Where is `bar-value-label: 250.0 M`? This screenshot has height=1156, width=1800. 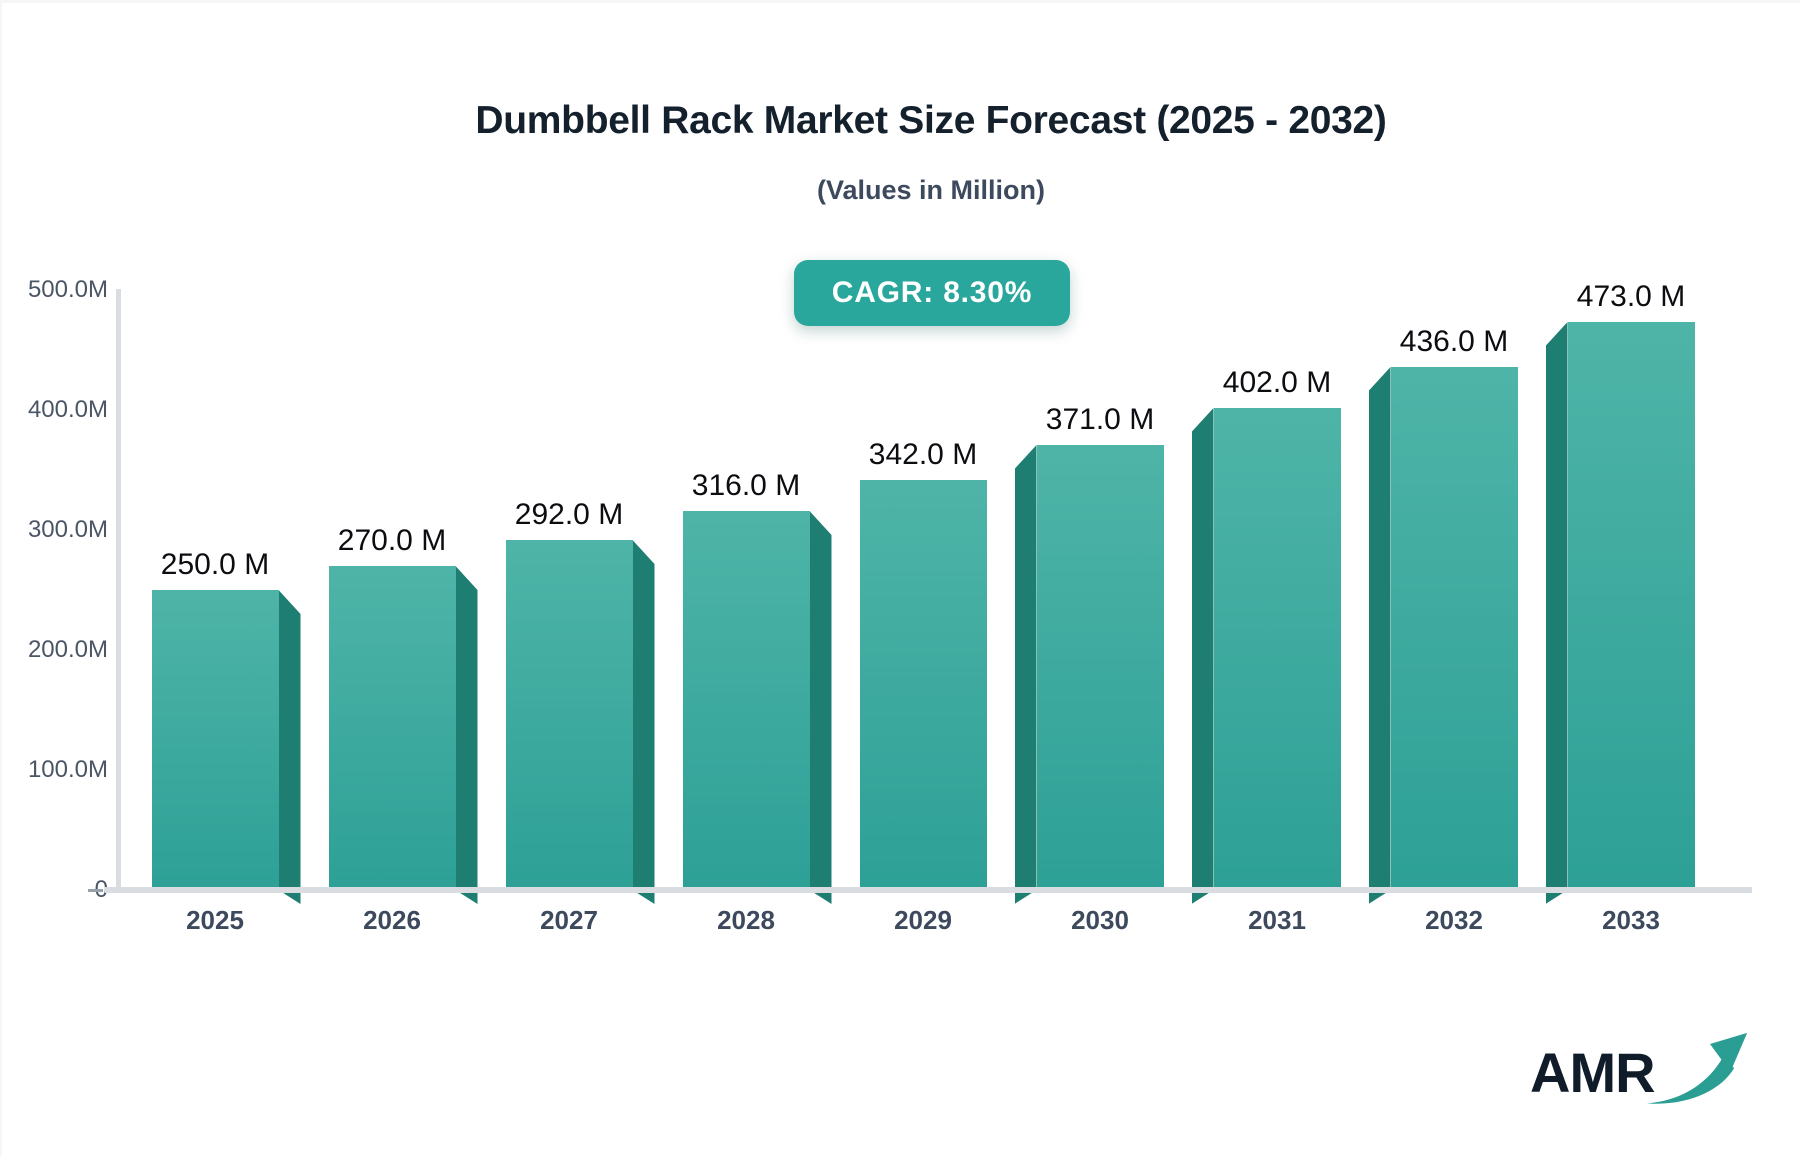
bar-value-label: 250.0 M is located at coordinates (215, 564).